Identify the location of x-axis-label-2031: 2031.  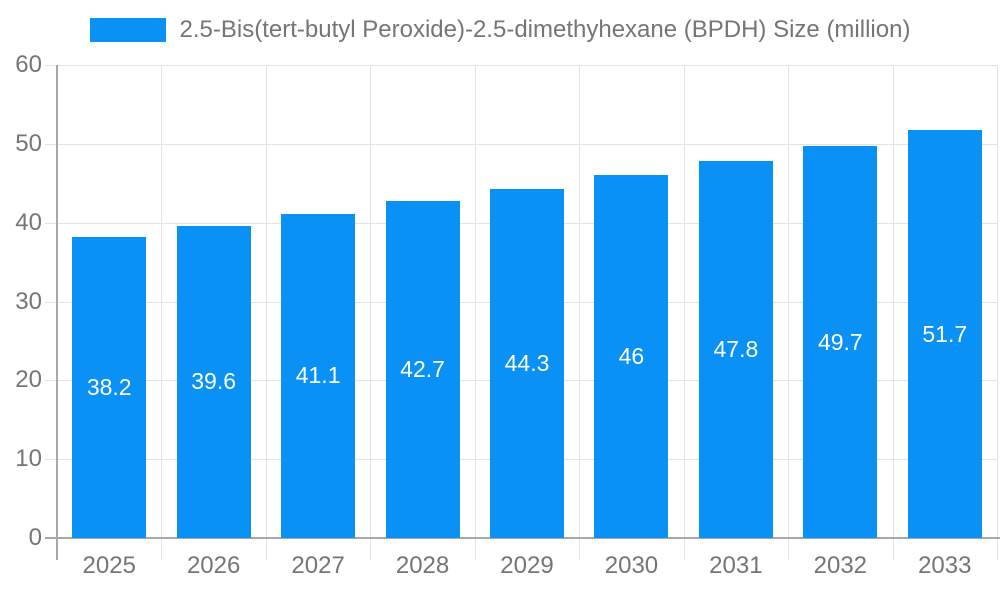
(736, 565).